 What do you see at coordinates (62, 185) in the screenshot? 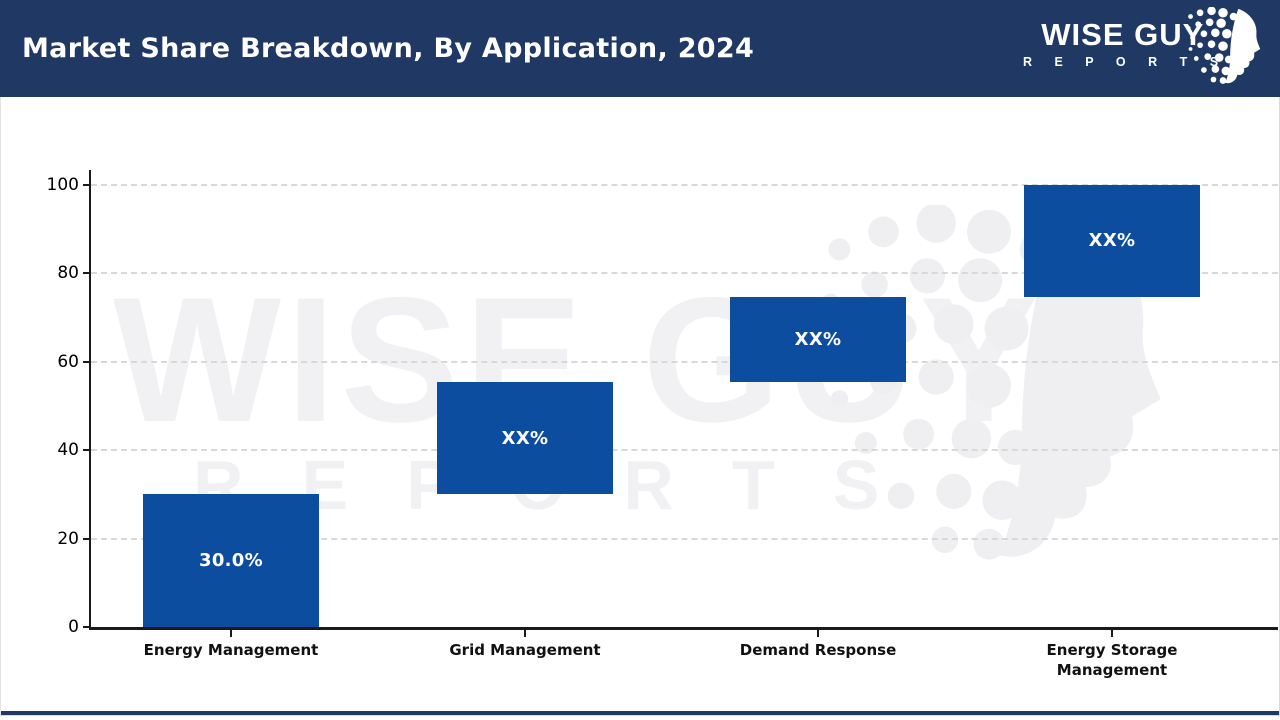
I see `y-tick-label: 100` at bounding box center [62, 185].